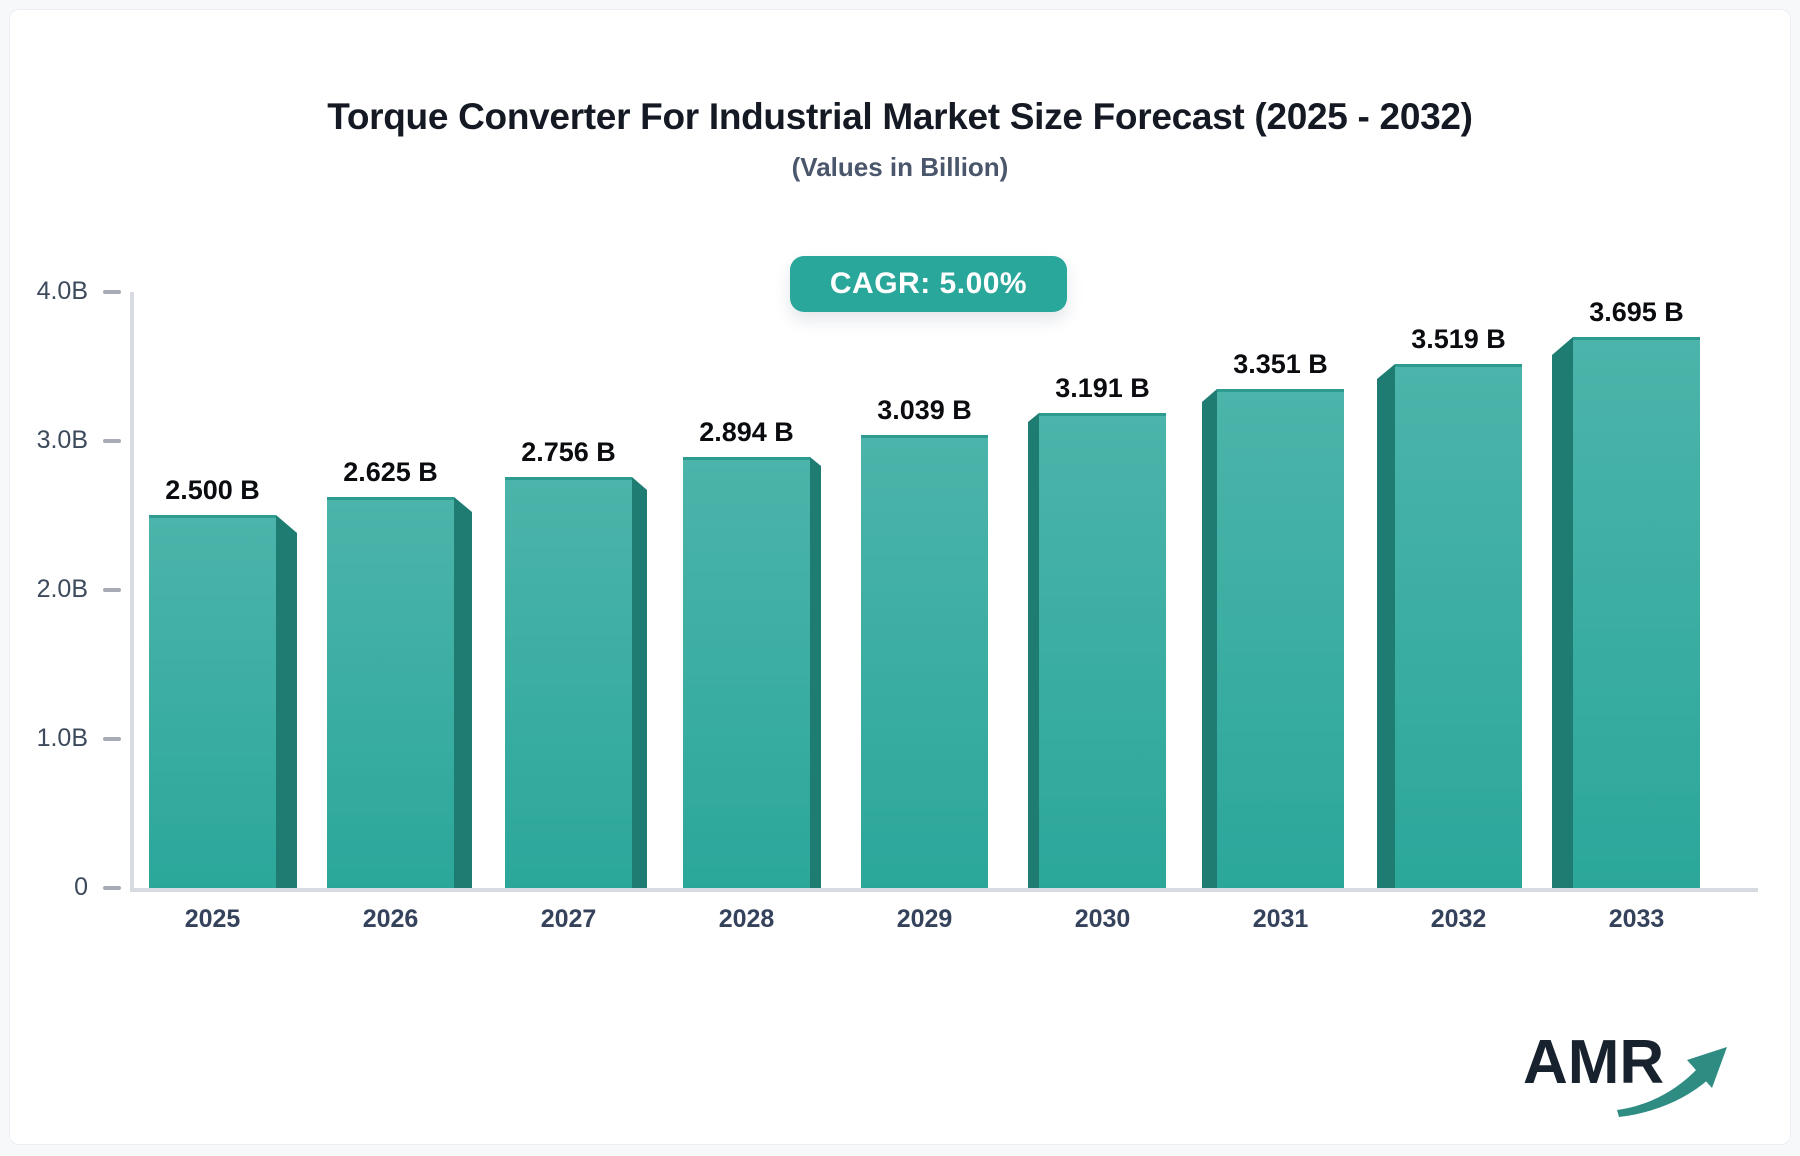 This screenshot has width=1800, height=1156. Describe the element at coordinates (1458, 339) in the screenshot. I see `bar-value-label: 3.519 B` at that location.